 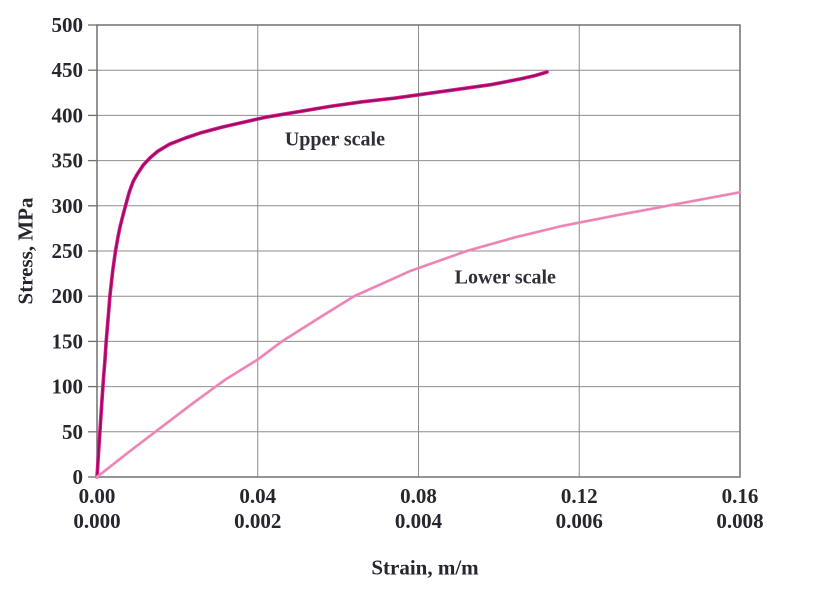 I want to click on y-tick-label: 250, so click(x=68, y=251).